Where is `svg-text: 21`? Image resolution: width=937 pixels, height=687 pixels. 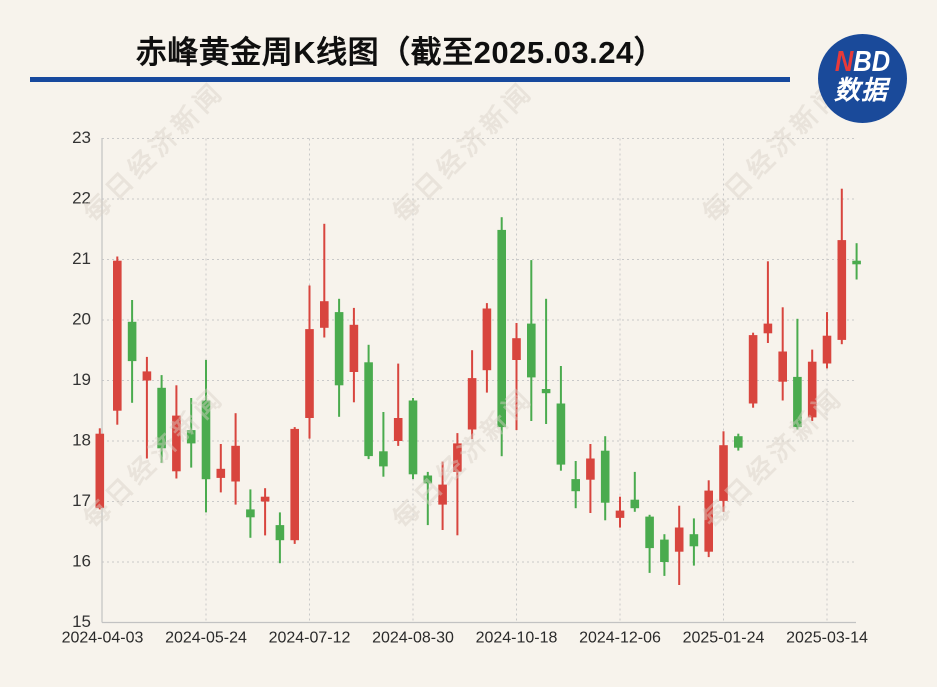
svg-text: 21 is located at coordinates (81, 258).